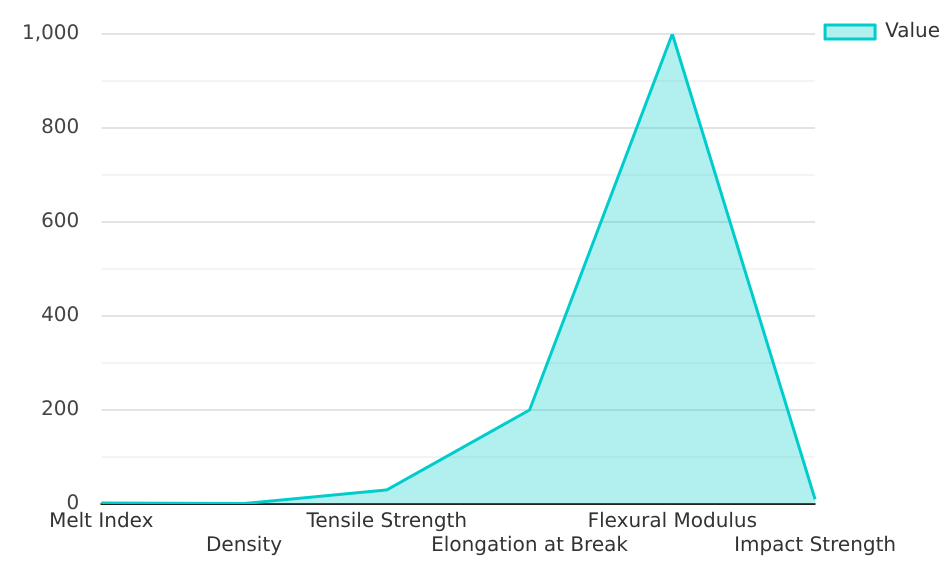 This screenshot has height=564, width=950. What do you see at coordinates (60, 220) in the screenshot?
I see `y-tick-label: 600` at bounding box center [60, 220].